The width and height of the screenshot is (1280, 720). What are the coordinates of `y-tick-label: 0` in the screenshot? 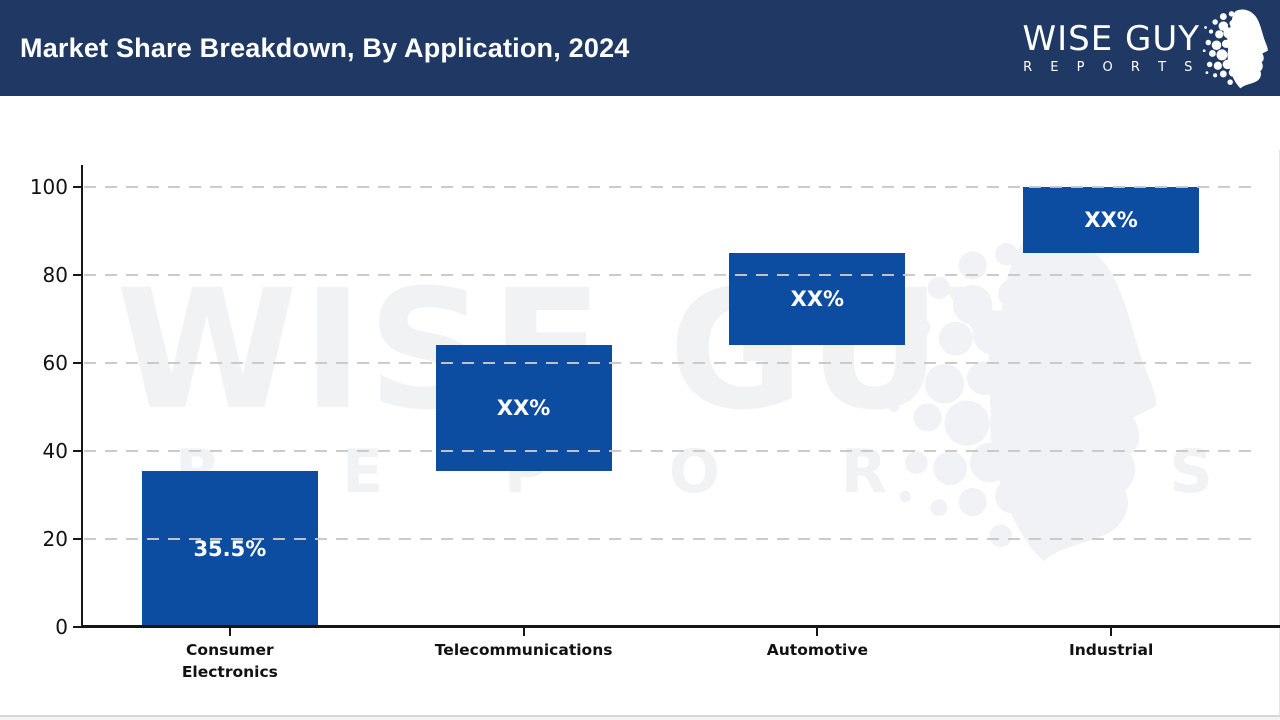 It's located at (61, 627).